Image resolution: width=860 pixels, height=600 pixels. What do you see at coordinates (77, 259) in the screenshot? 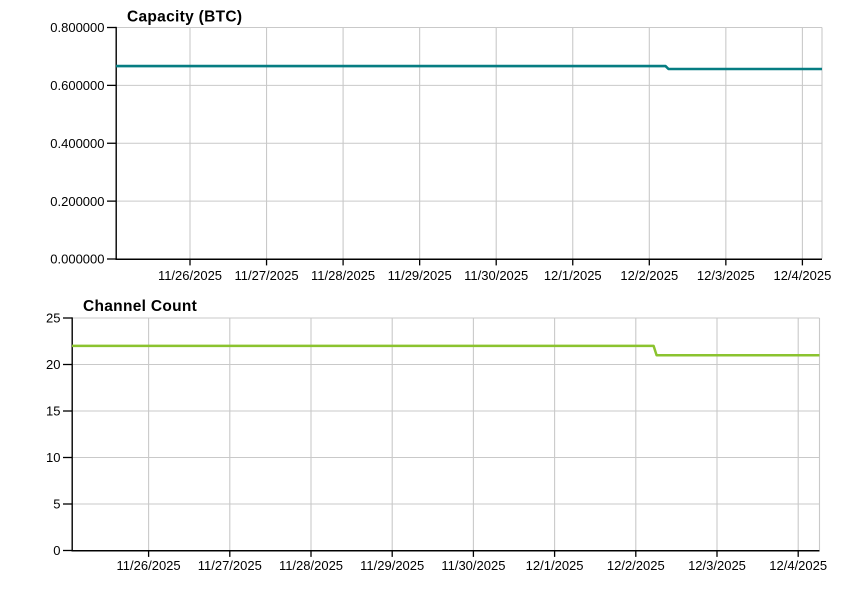
I see `svg-text: 0.000000` at bounding box center [77, 259].